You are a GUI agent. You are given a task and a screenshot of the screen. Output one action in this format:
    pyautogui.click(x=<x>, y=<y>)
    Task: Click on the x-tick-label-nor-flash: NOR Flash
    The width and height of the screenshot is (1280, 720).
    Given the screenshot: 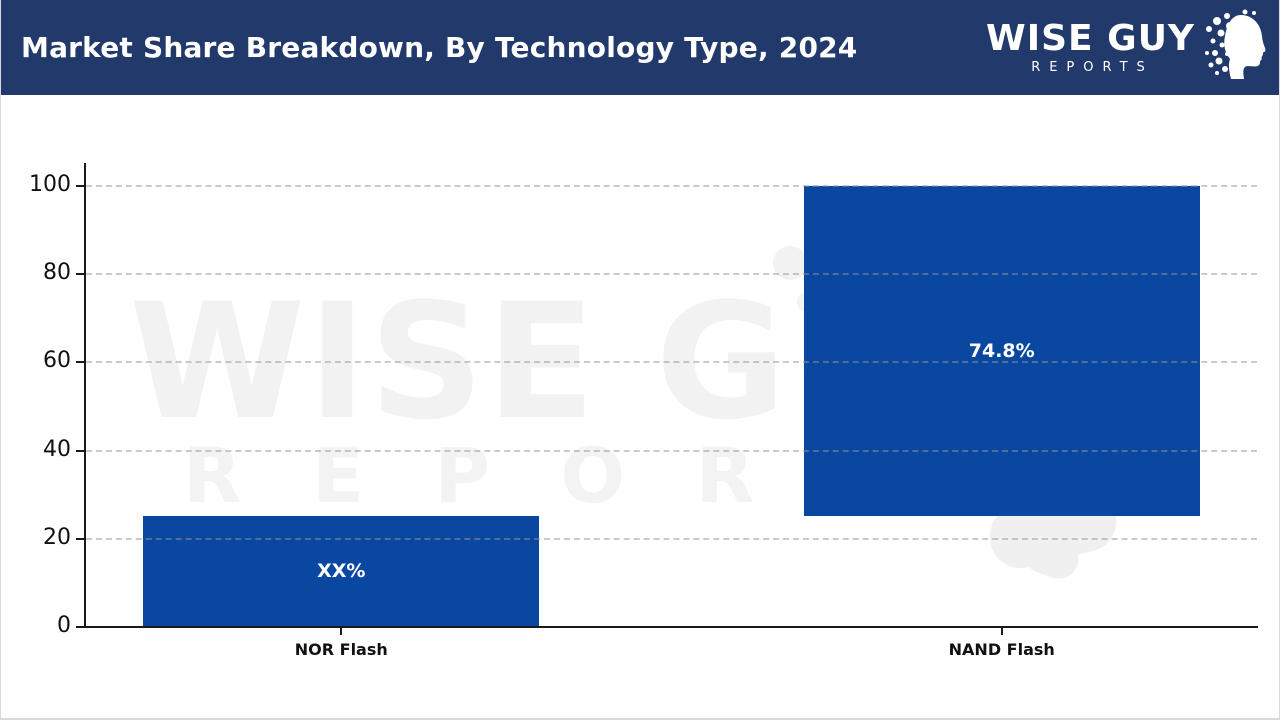 What is the action you would take?
    pyautogui.click(x=341, y=649)
    